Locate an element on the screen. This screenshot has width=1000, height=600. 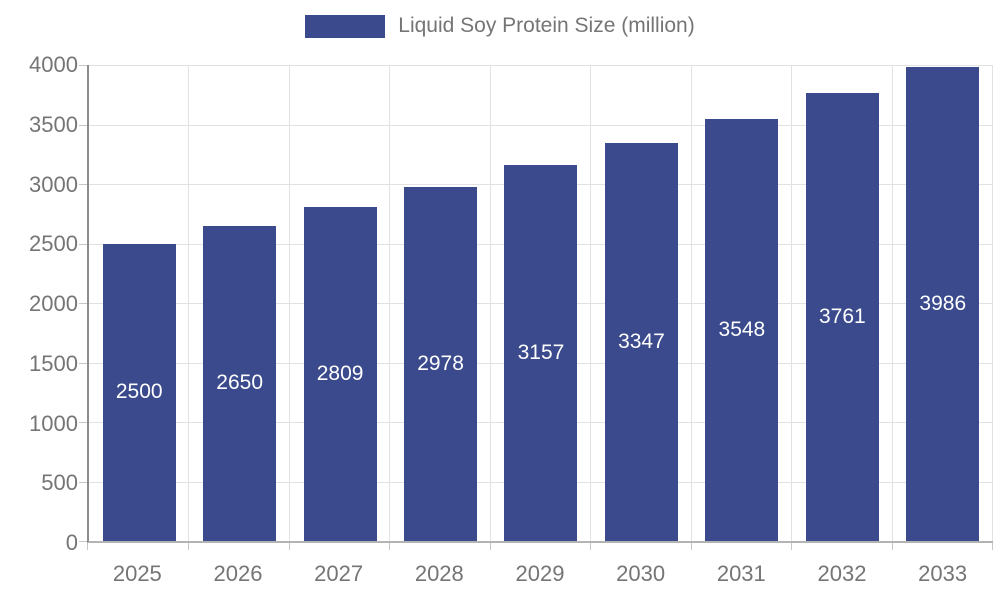
x-axis-labels: 2025 2026 2027 2028 2029 2030 2031 2032 2033 is located at coordinates (540, 574).